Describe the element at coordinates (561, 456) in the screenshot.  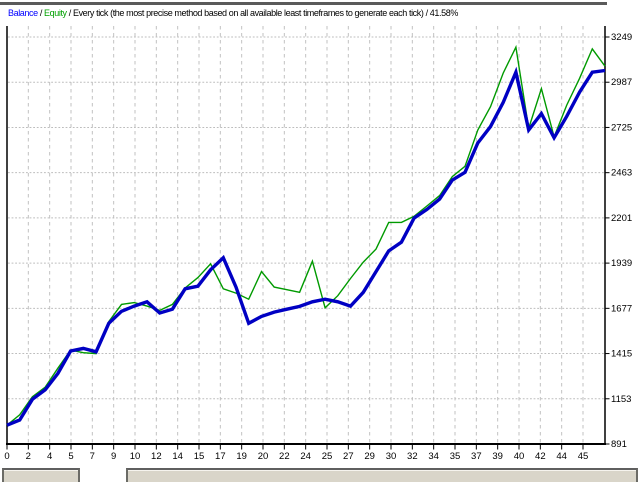
I see `x-axis-label: 44` at that location.